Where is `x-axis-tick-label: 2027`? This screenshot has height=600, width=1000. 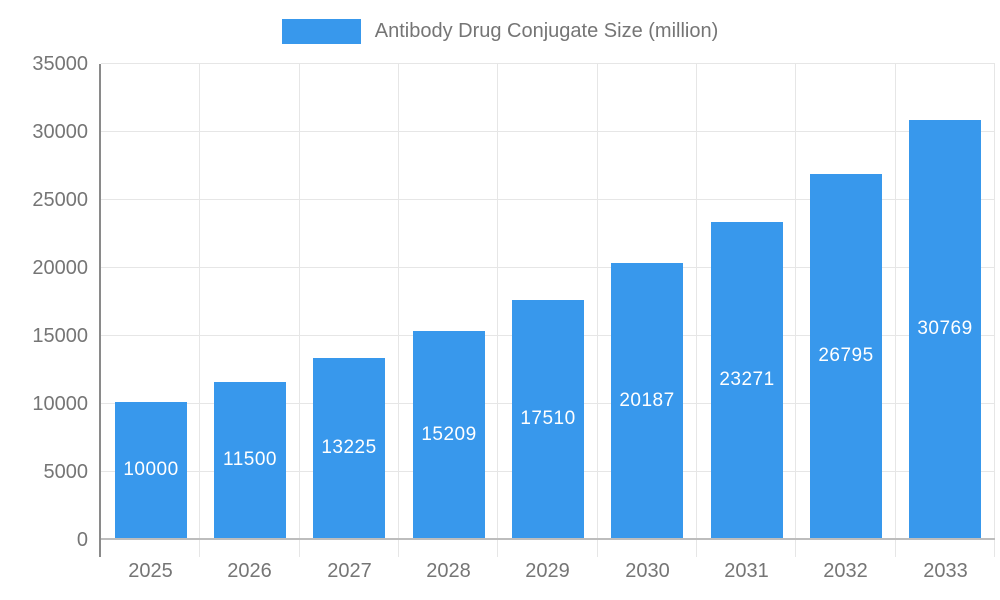
x-axis-tick-label: 2027 is located at coordinates (349, 571).